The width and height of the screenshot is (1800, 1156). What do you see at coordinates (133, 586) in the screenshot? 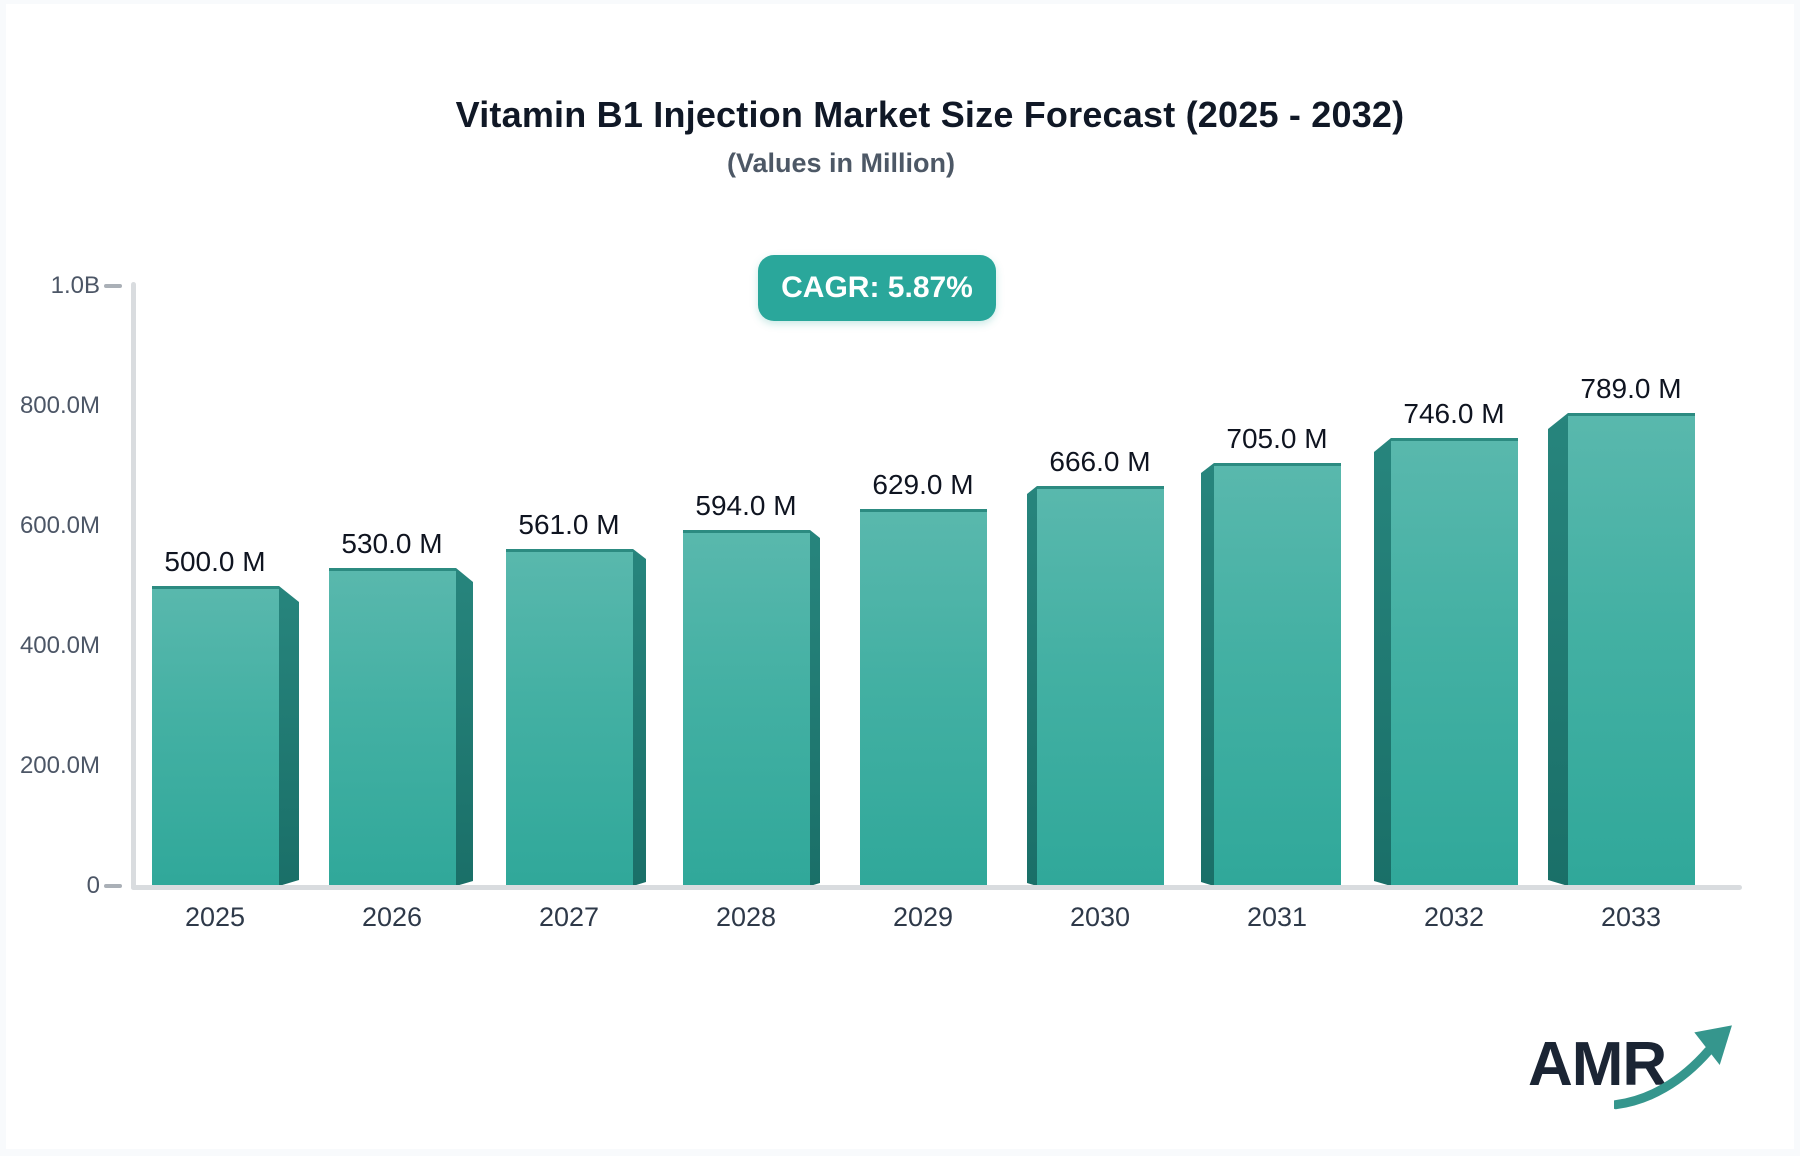
I see `y-axis-line` at bounding box center [133, 586].